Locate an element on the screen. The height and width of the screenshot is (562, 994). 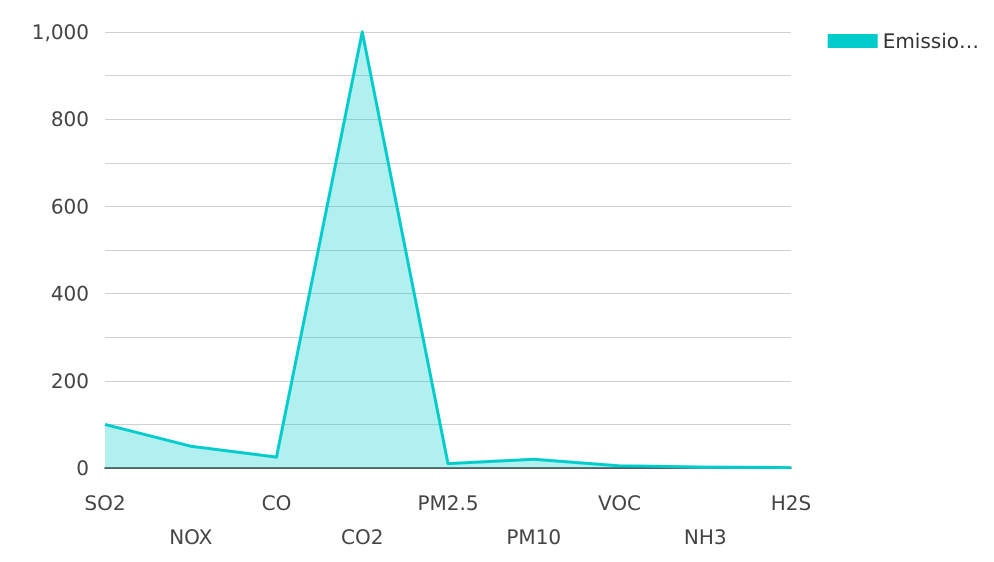
y-tick-label: 200 is located at coordinates (69, 380).